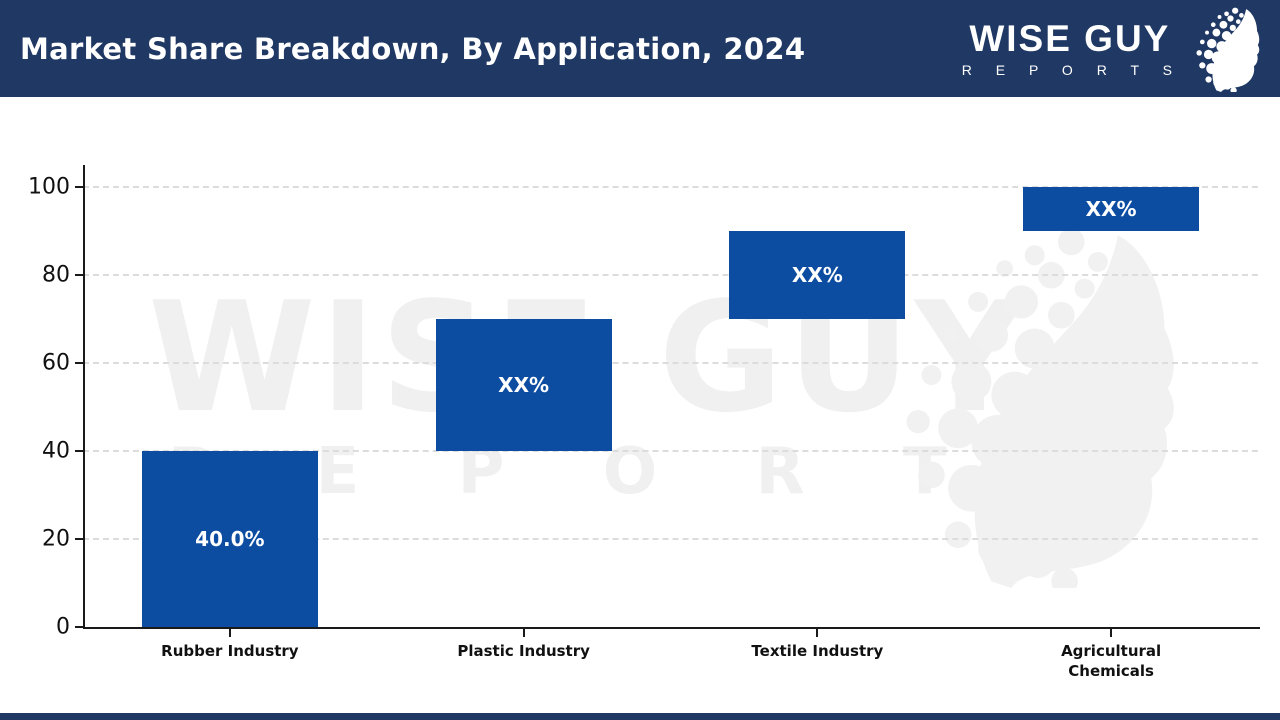  Describe the element at coordinates (84, 397) in the screenshot. I see `y-axis-line` at that location.